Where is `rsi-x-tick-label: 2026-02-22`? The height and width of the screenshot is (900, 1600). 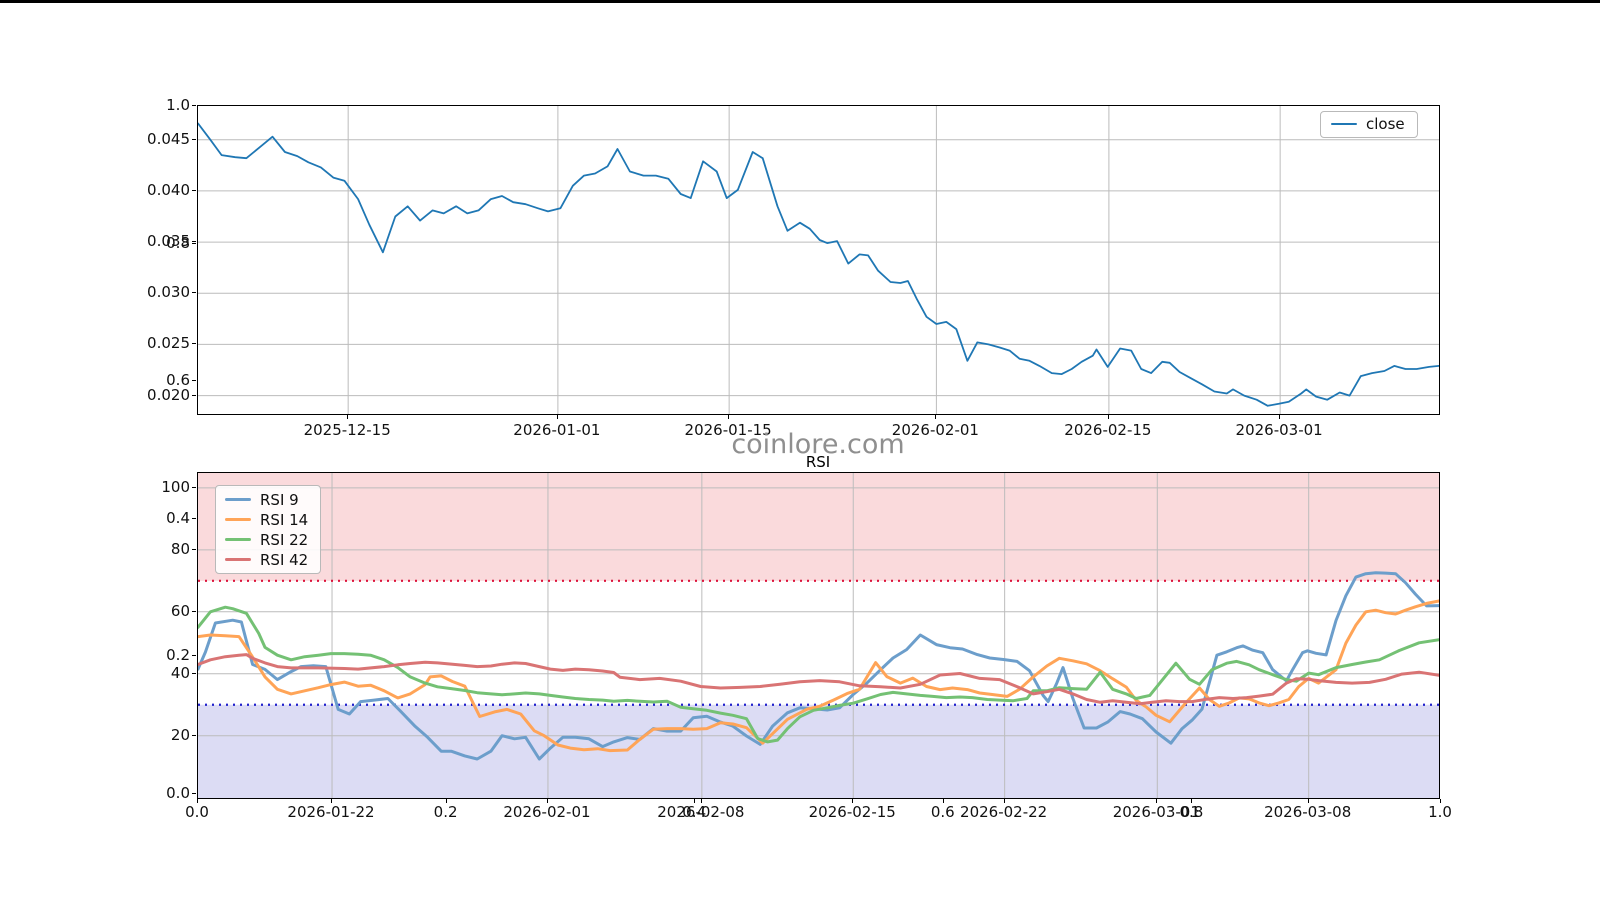
rsi-x-tick-label: 2026-02-22 is located at coordinates (1004, 812).